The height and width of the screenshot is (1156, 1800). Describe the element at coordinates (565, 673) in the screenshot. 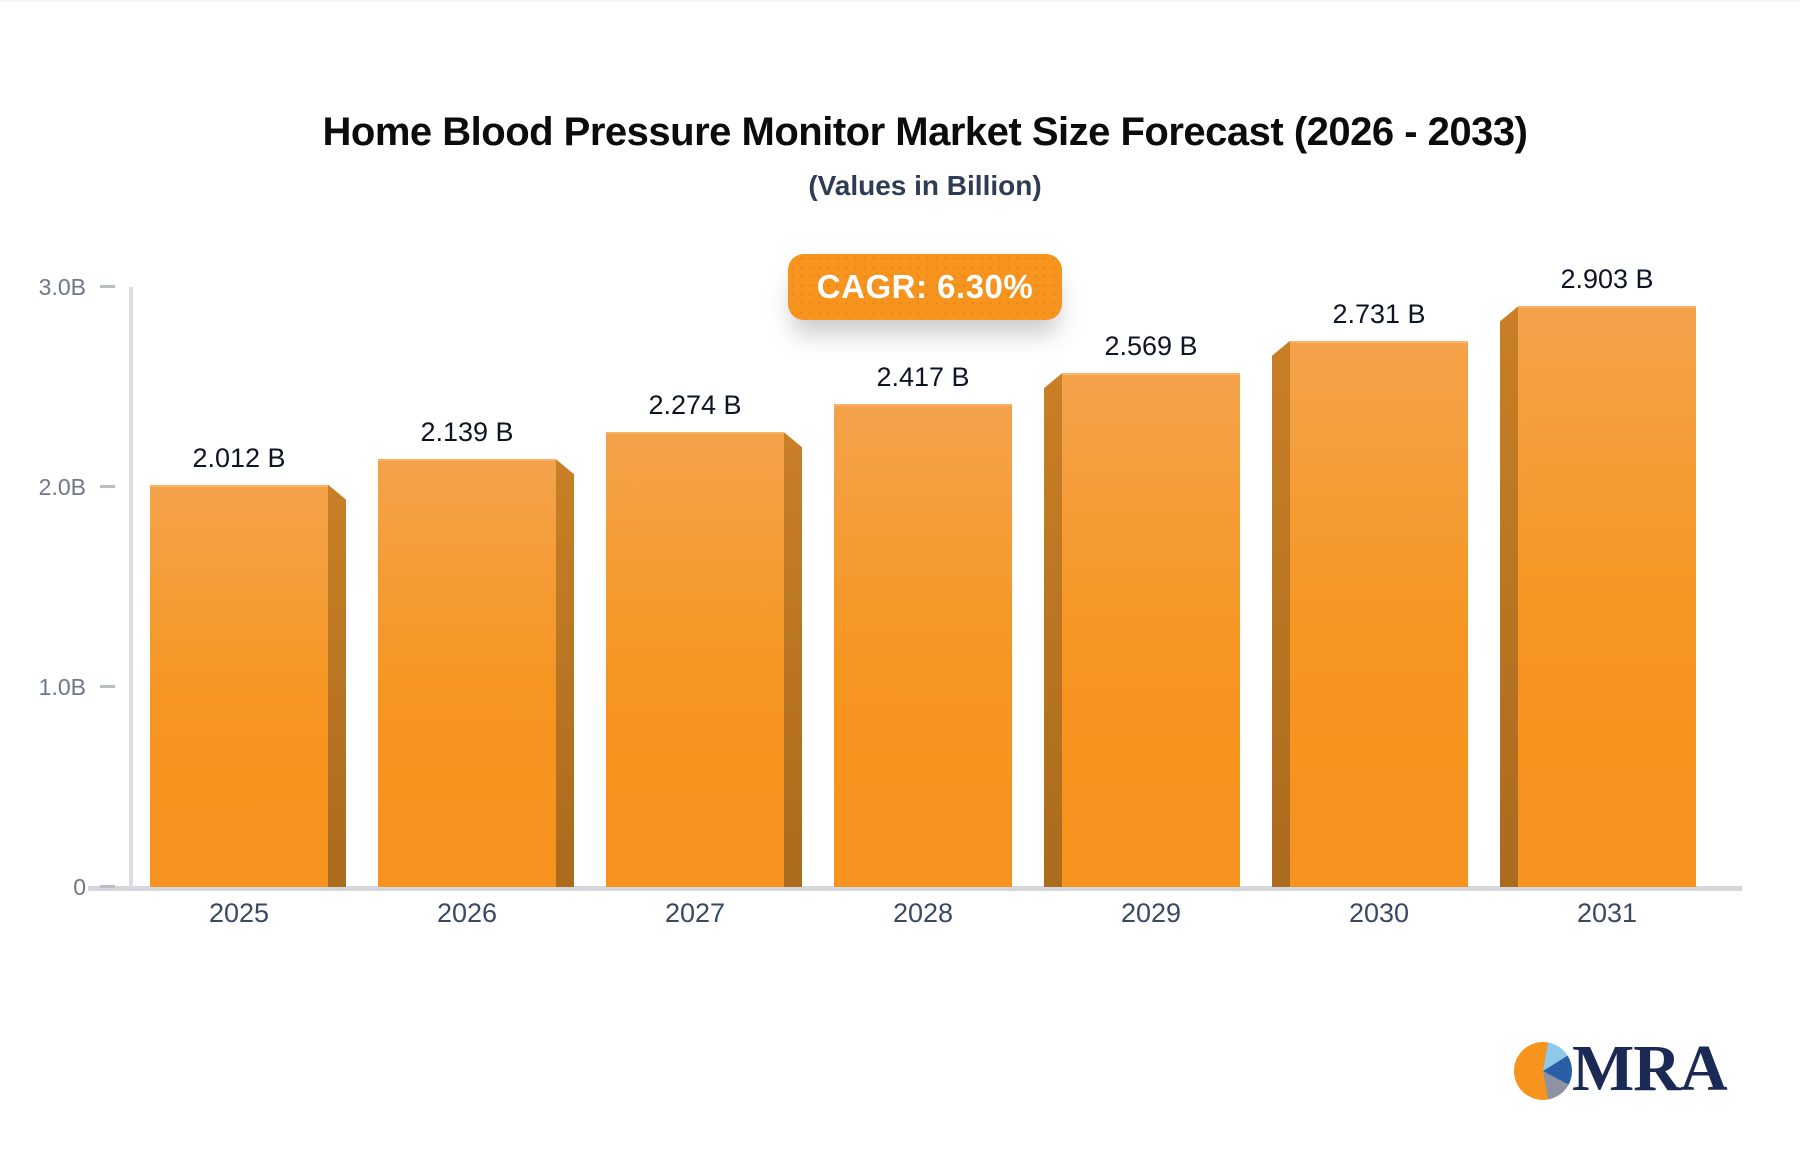

I see `bar-3d-side-2026` at that location.